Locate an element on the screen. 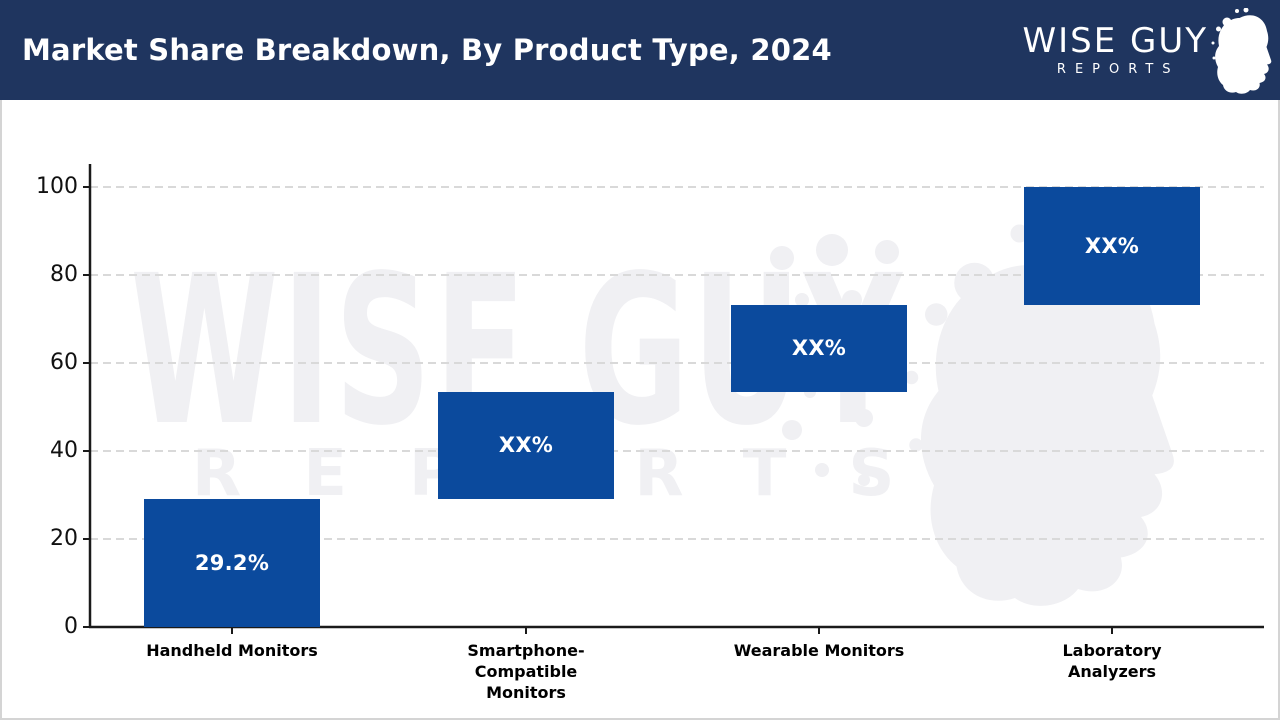 The height and width of the screenshot is (720, 1280). bar-value-label: 29.2% is located at coordinates (232, 562).